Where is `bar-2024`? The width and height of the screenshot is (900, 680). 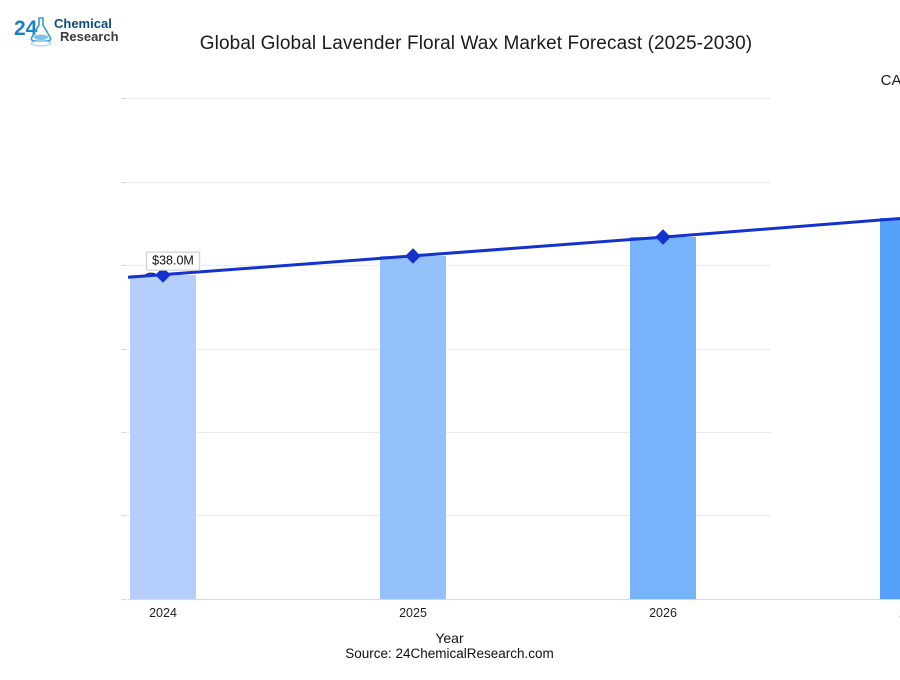
bar-2024 is located at coordinates (163, 436).